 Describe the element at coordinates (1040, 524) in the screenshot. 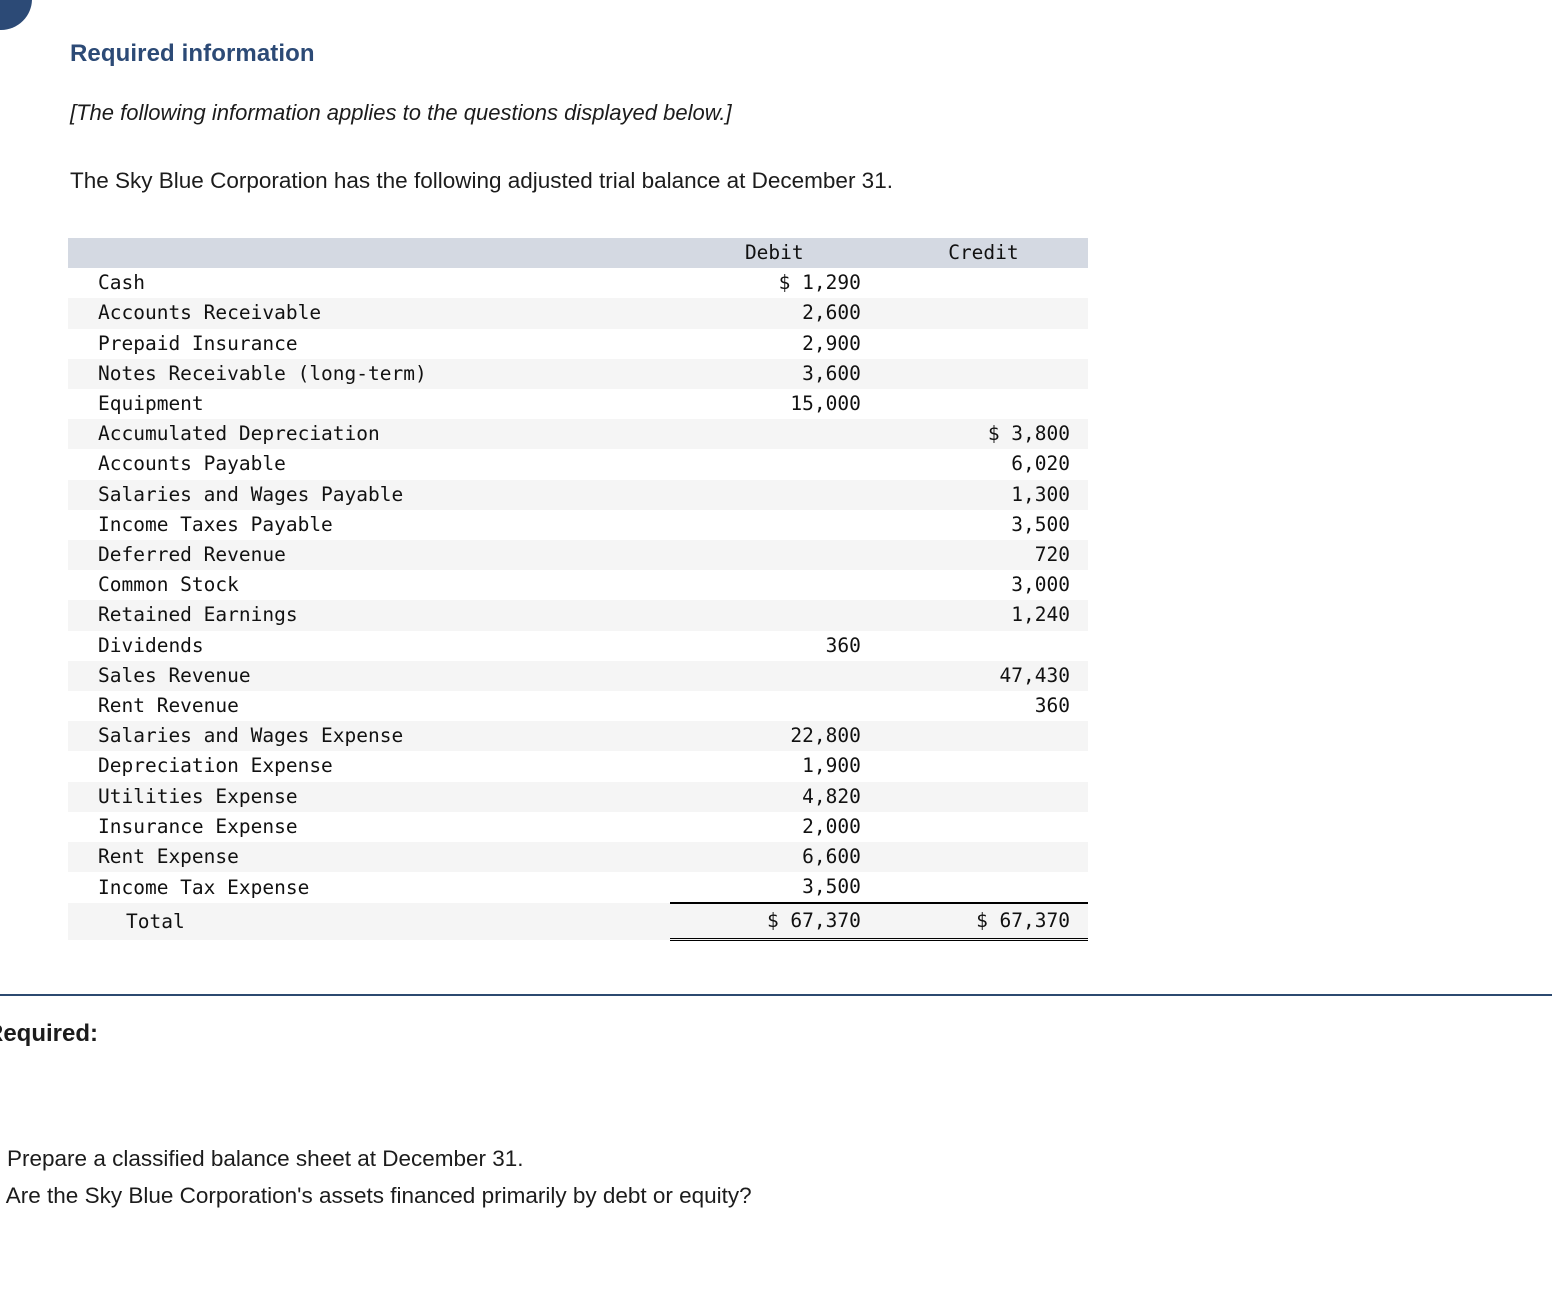

I see `cell-credit: 3,500` at that location.